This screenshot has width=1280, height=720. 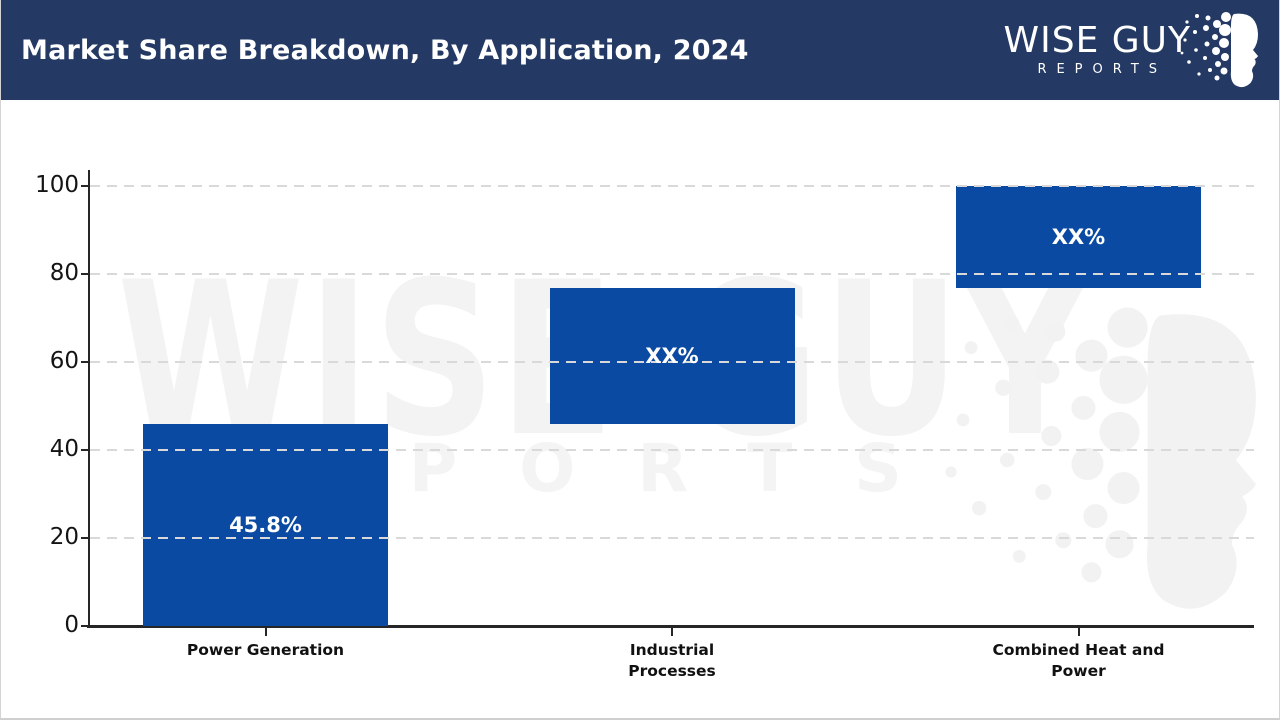 I want to click on wise-guy-reports-logo: WISE GUY REPORTS, so click(x=1142, y=50).